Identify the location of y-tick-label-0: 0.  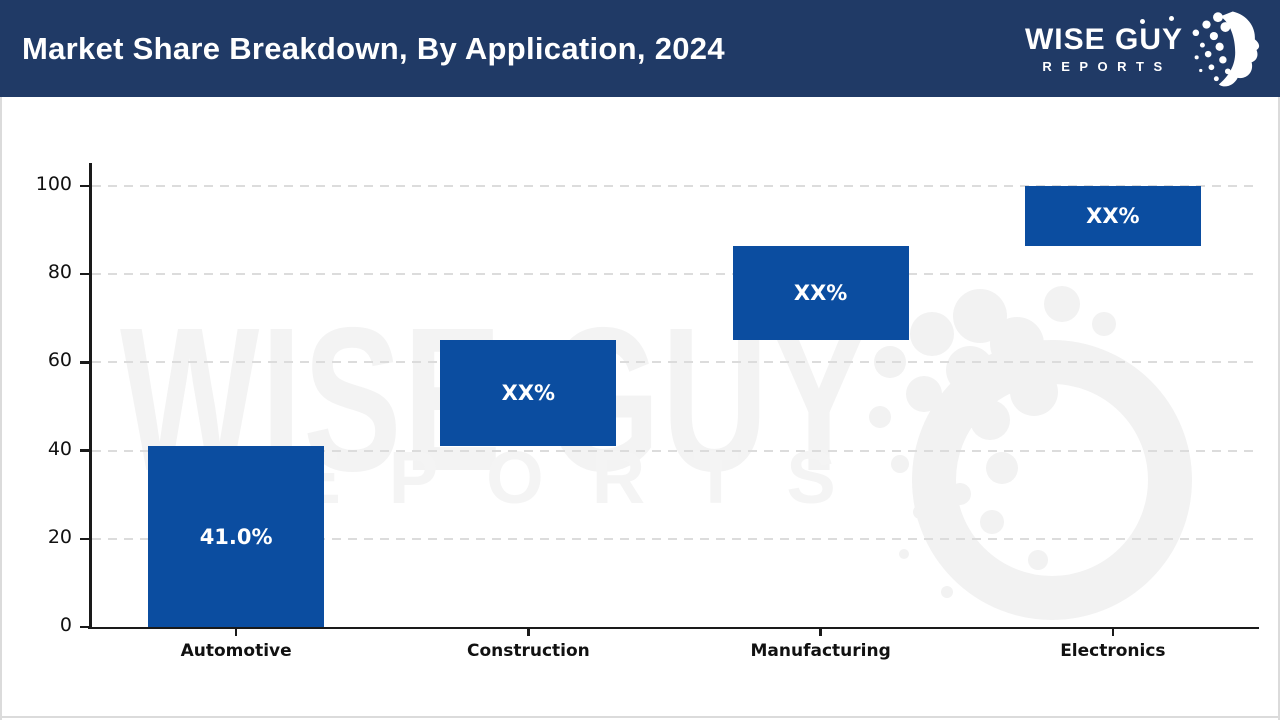
(65, 625).